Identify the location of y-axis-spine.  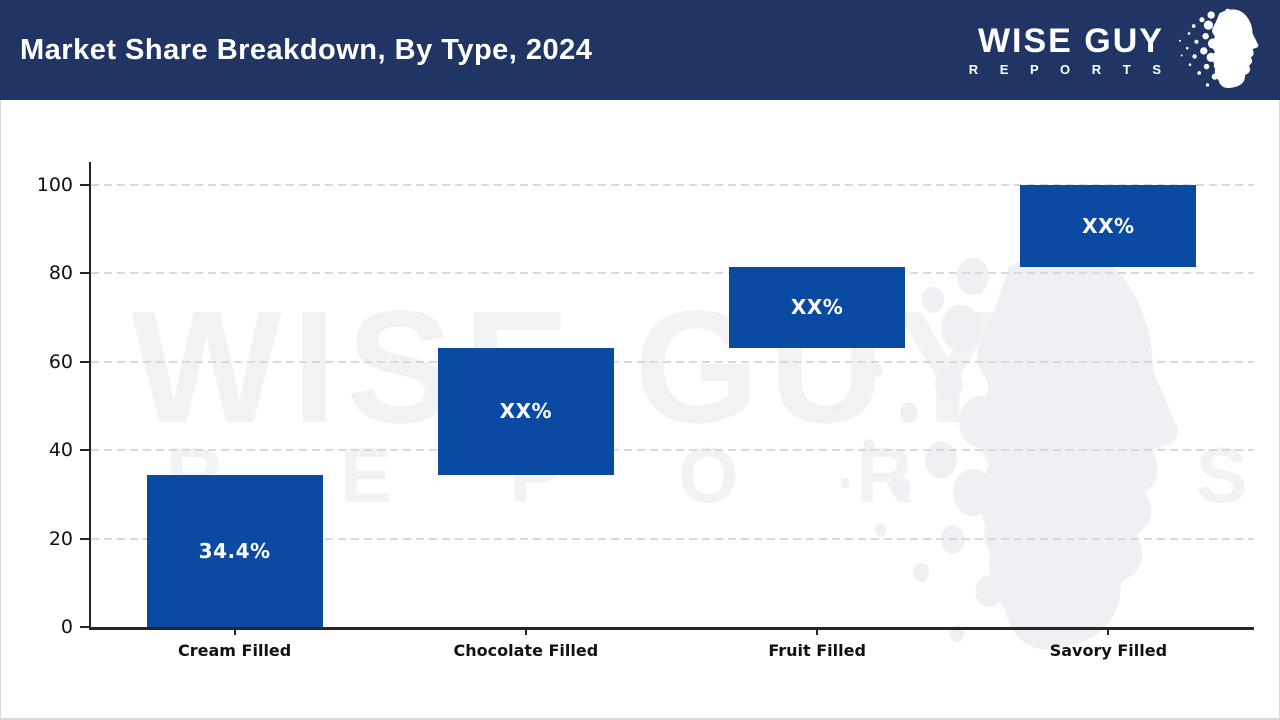
(90, 395).